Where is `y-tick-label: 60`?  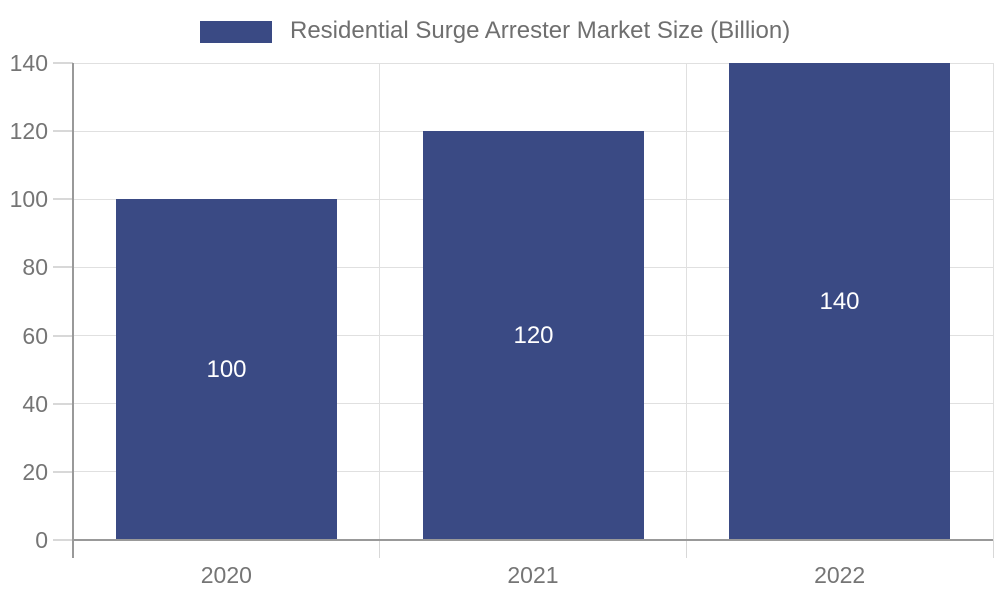
y-tick-label: 60 is located at coordinates (35, 335).